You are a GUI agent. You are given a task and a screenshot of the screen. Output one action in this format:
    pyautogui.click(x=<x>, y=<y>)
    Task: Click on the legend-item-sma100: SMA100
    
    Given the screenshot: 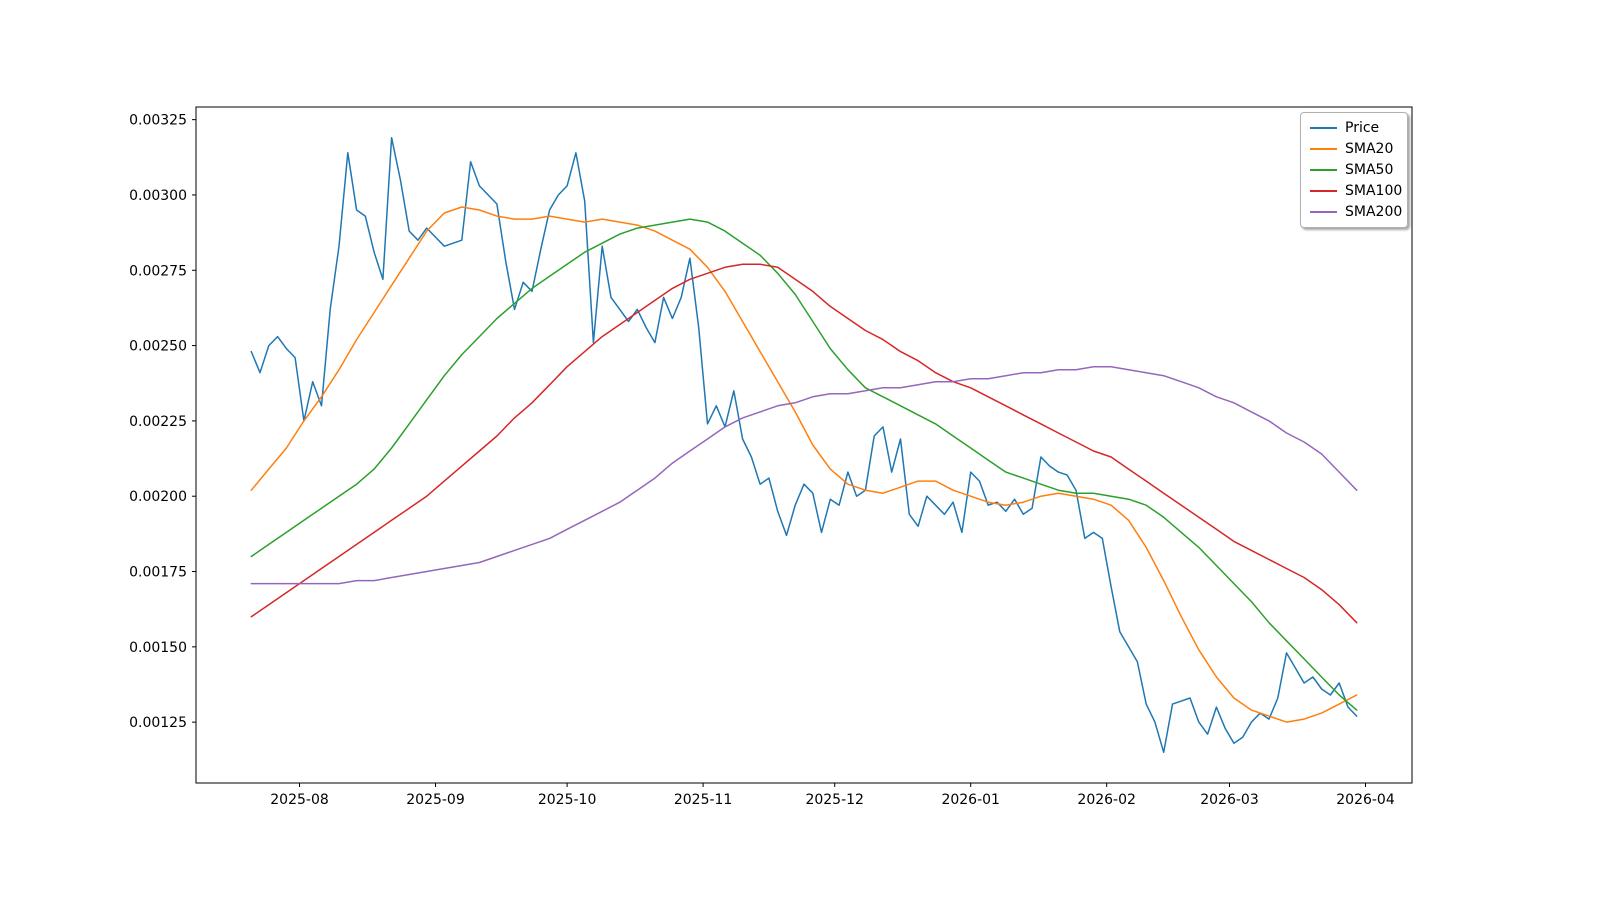 What is the action you would take?
    pyautogui.click(x=1356, y=191)
    